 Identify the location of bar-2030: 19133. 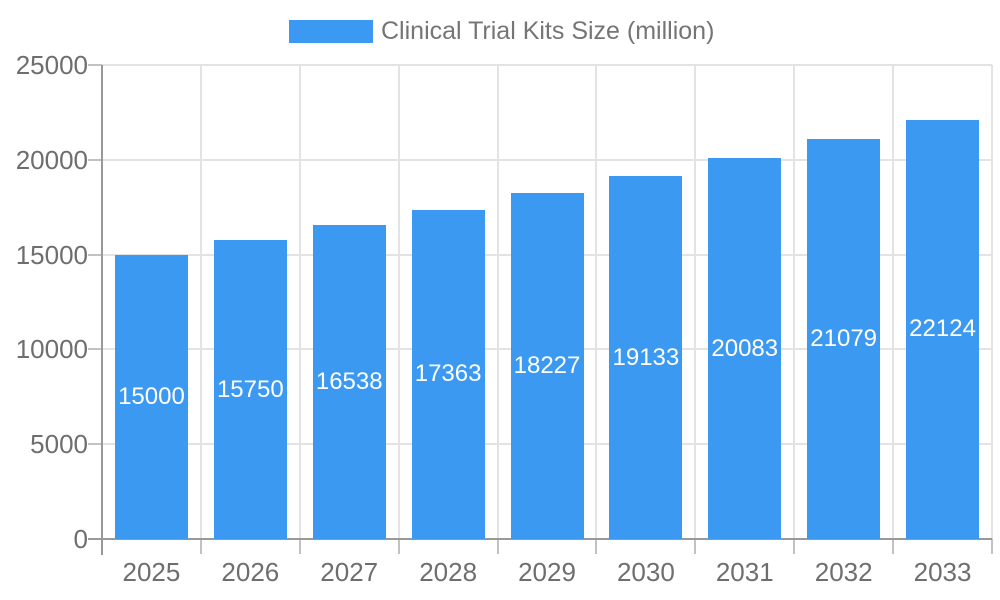
(646, 357).